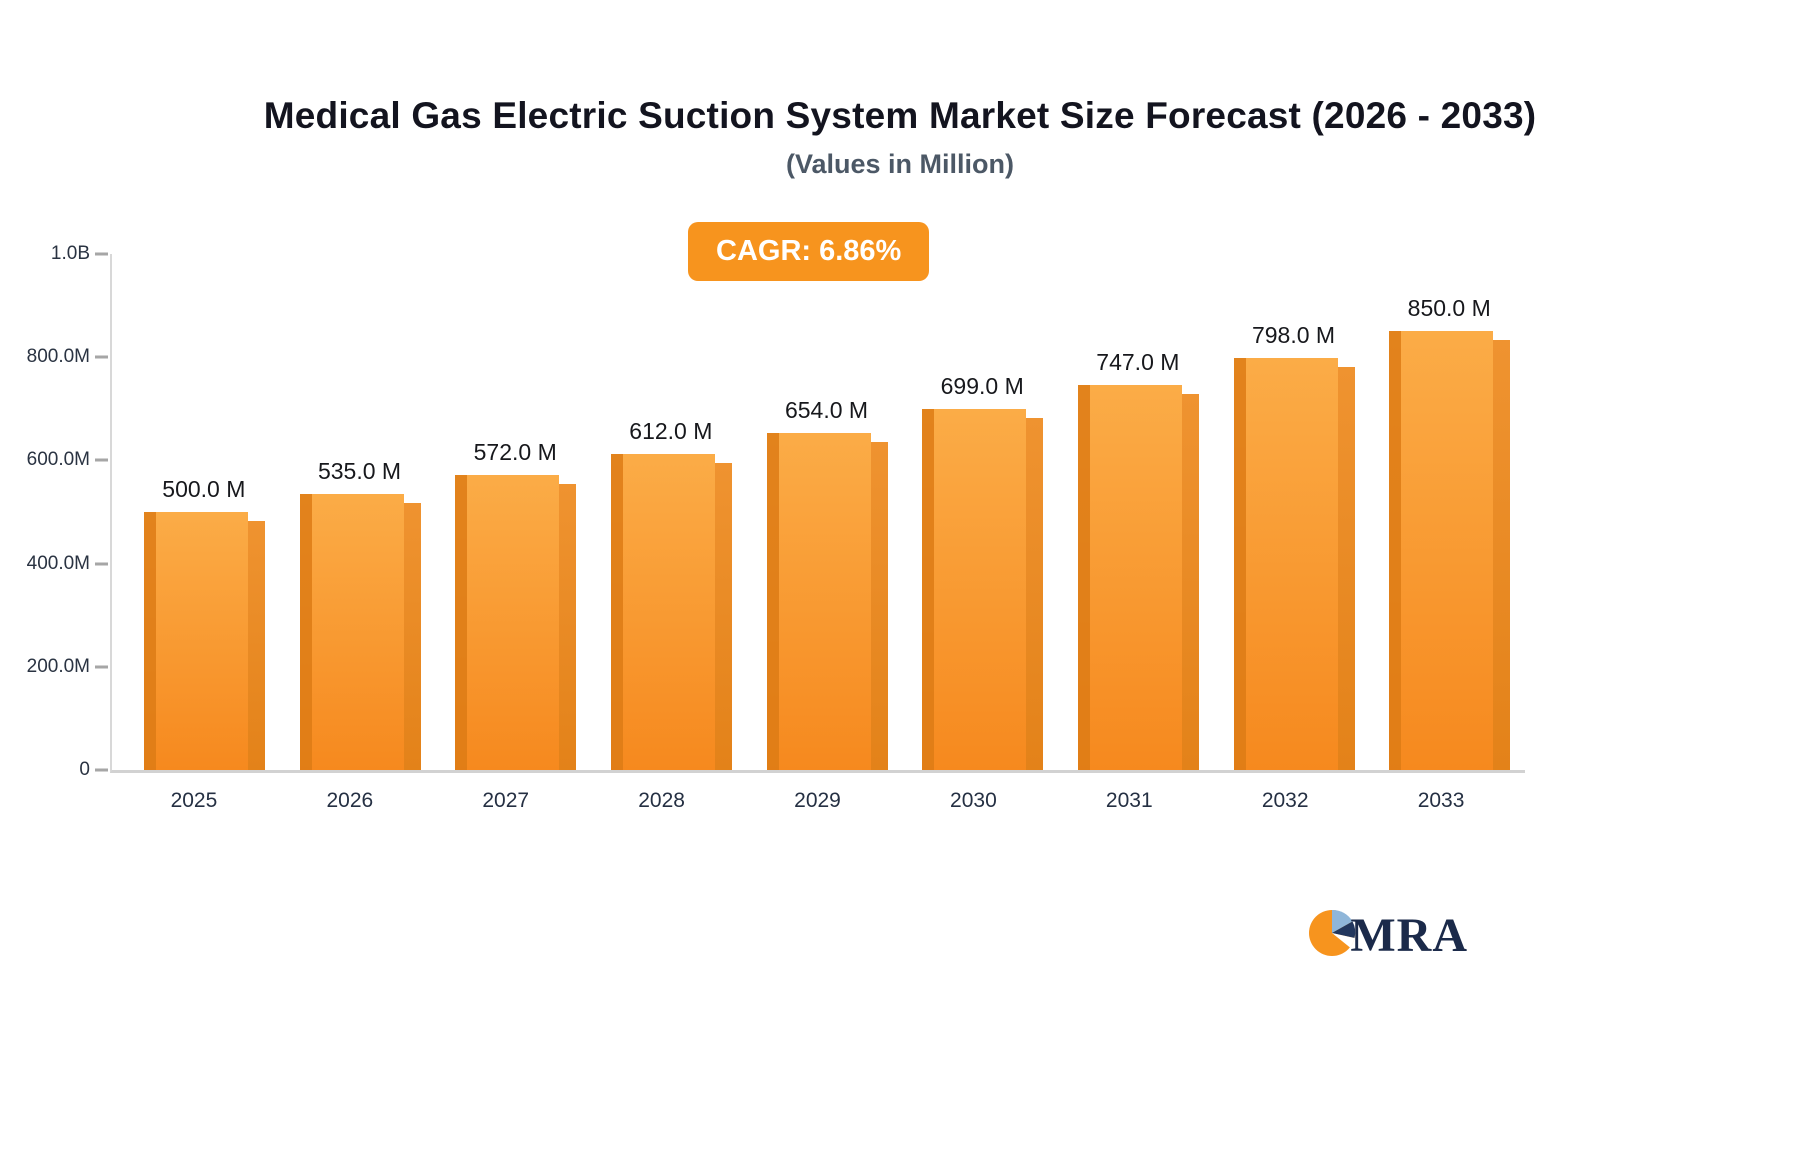  I want to click on x-axis-label: 2026, so click(350, 800).